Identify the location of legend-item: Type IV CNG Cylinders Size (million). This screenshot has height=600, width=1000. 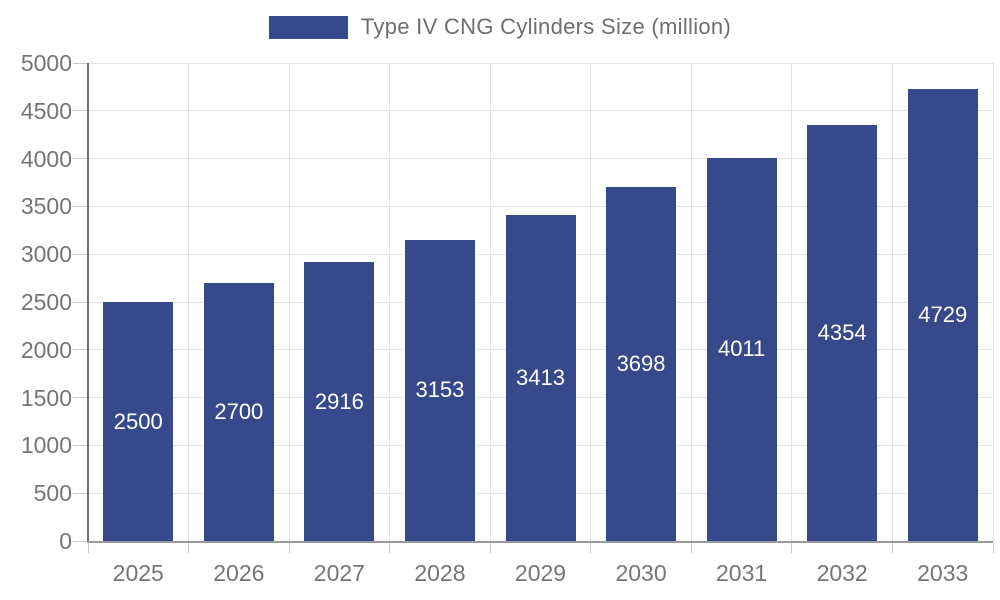
(500, 27).